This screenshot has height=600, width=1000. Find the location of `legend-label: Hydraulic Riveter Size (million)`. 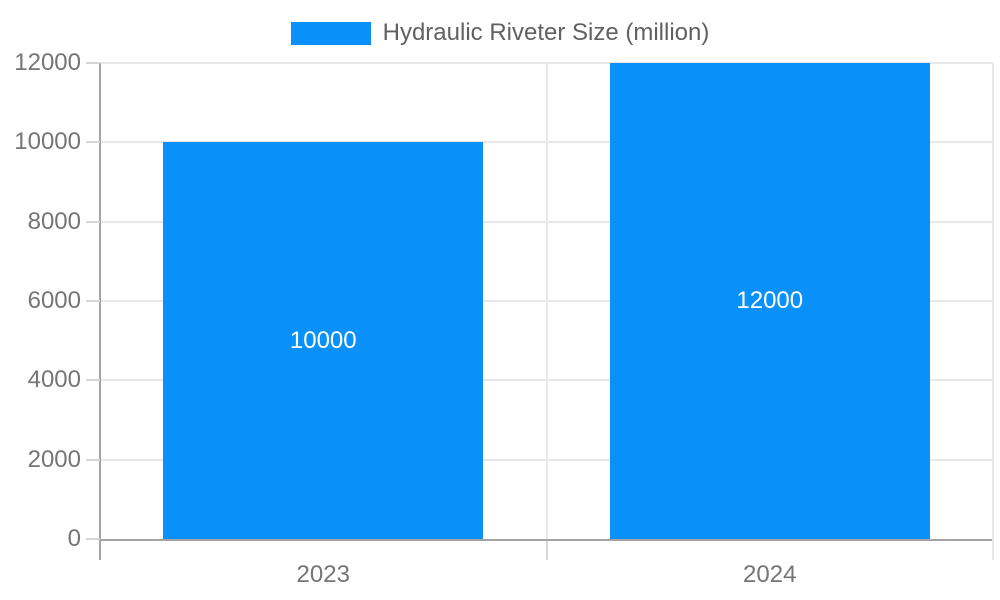

legend-label: Hydraulic Riveter Size (million) is located at coordinates (546, 32).